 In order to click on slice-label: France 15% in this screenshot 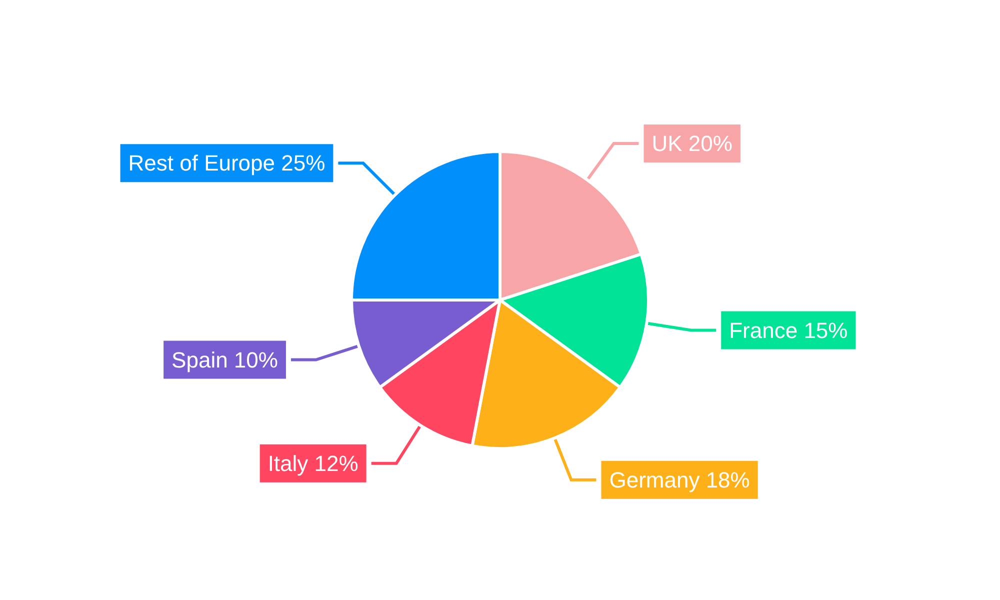, I will do `click(788, 330)`.